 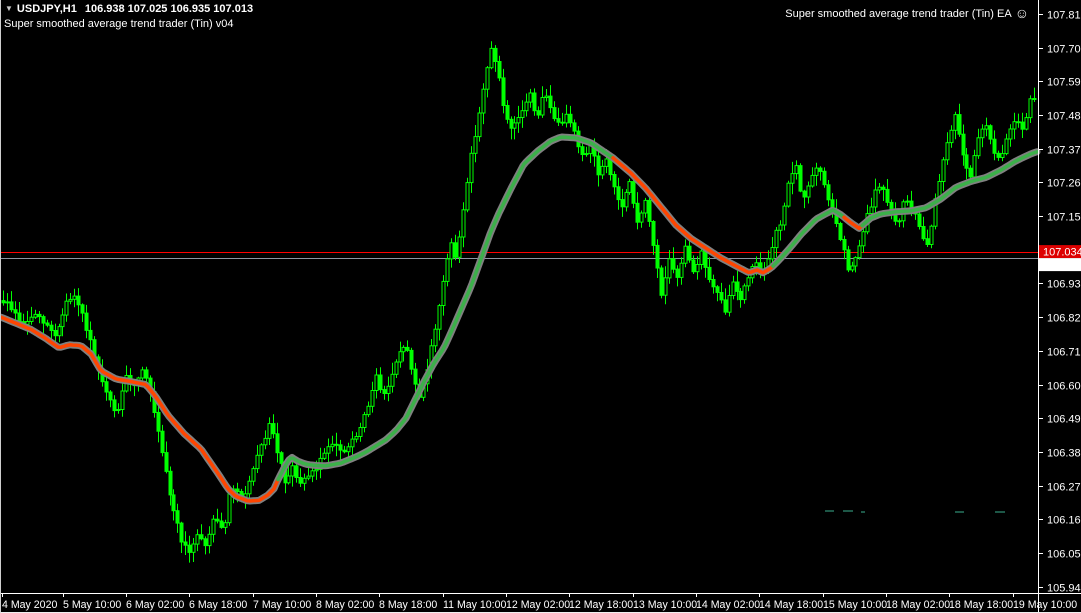 What do you see at coordinates (1064, 50) in the screenshot?
I see `price-tick-label: 107.700` at bounding box center [1064, 50].